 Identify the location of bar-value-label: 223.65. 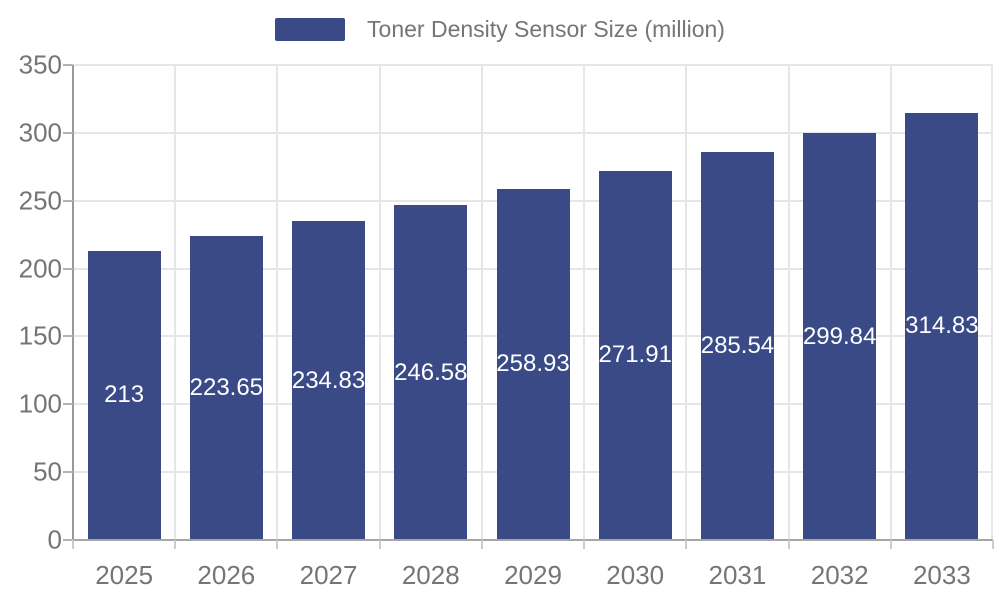
(226, 388).